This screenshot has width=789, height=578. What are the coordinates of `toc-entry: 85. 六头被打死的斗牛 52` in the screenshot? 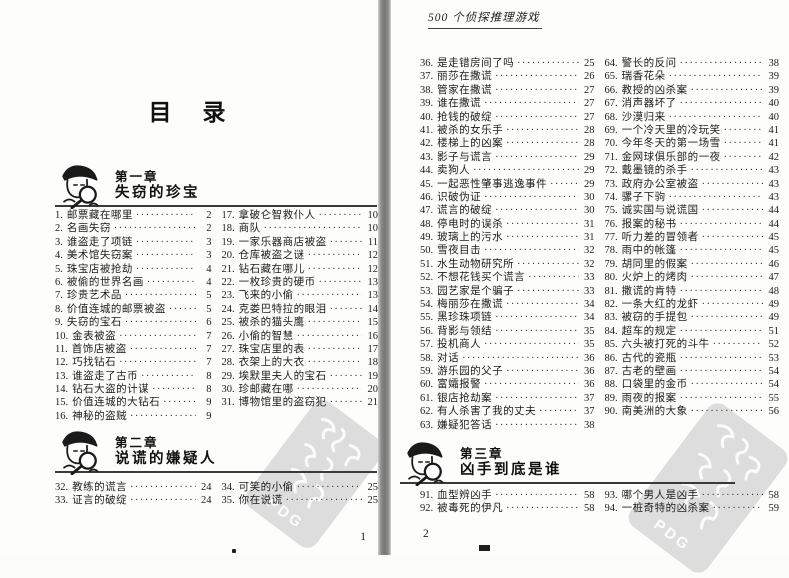 It's located at (692, 342).